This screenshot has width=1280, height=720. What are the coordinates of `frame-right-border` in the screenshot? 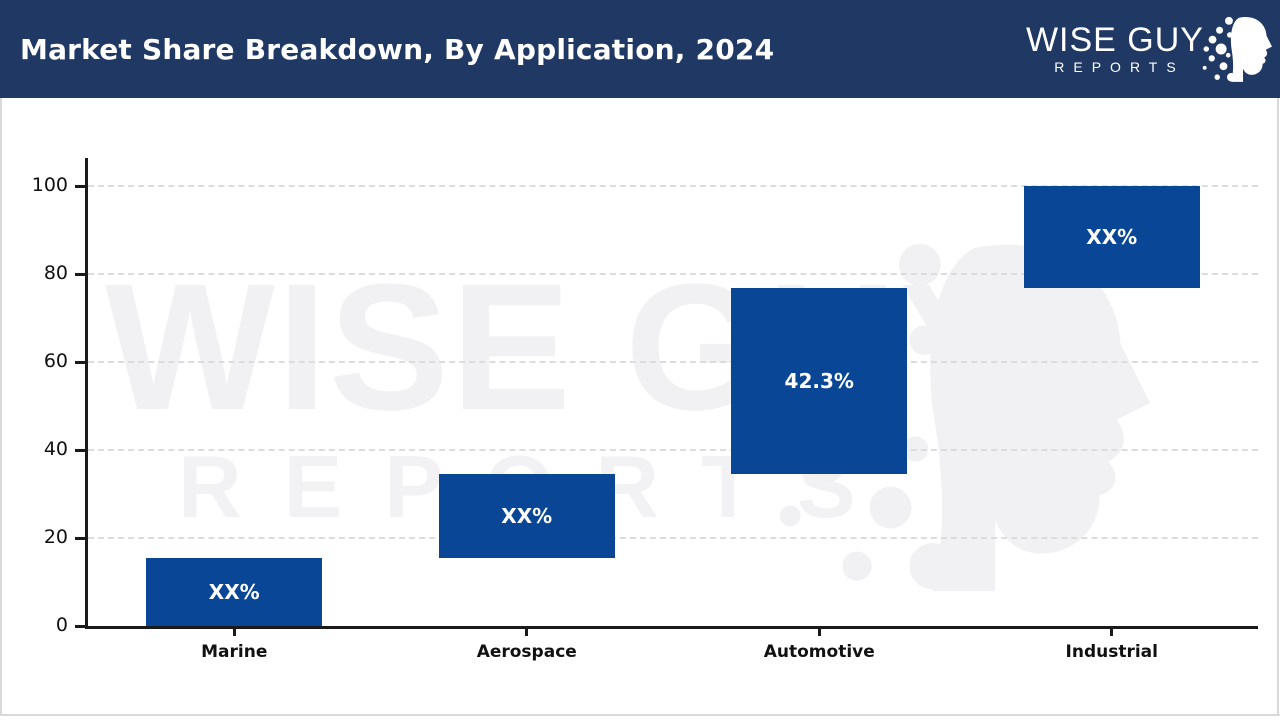 It's located at (1278, 407).